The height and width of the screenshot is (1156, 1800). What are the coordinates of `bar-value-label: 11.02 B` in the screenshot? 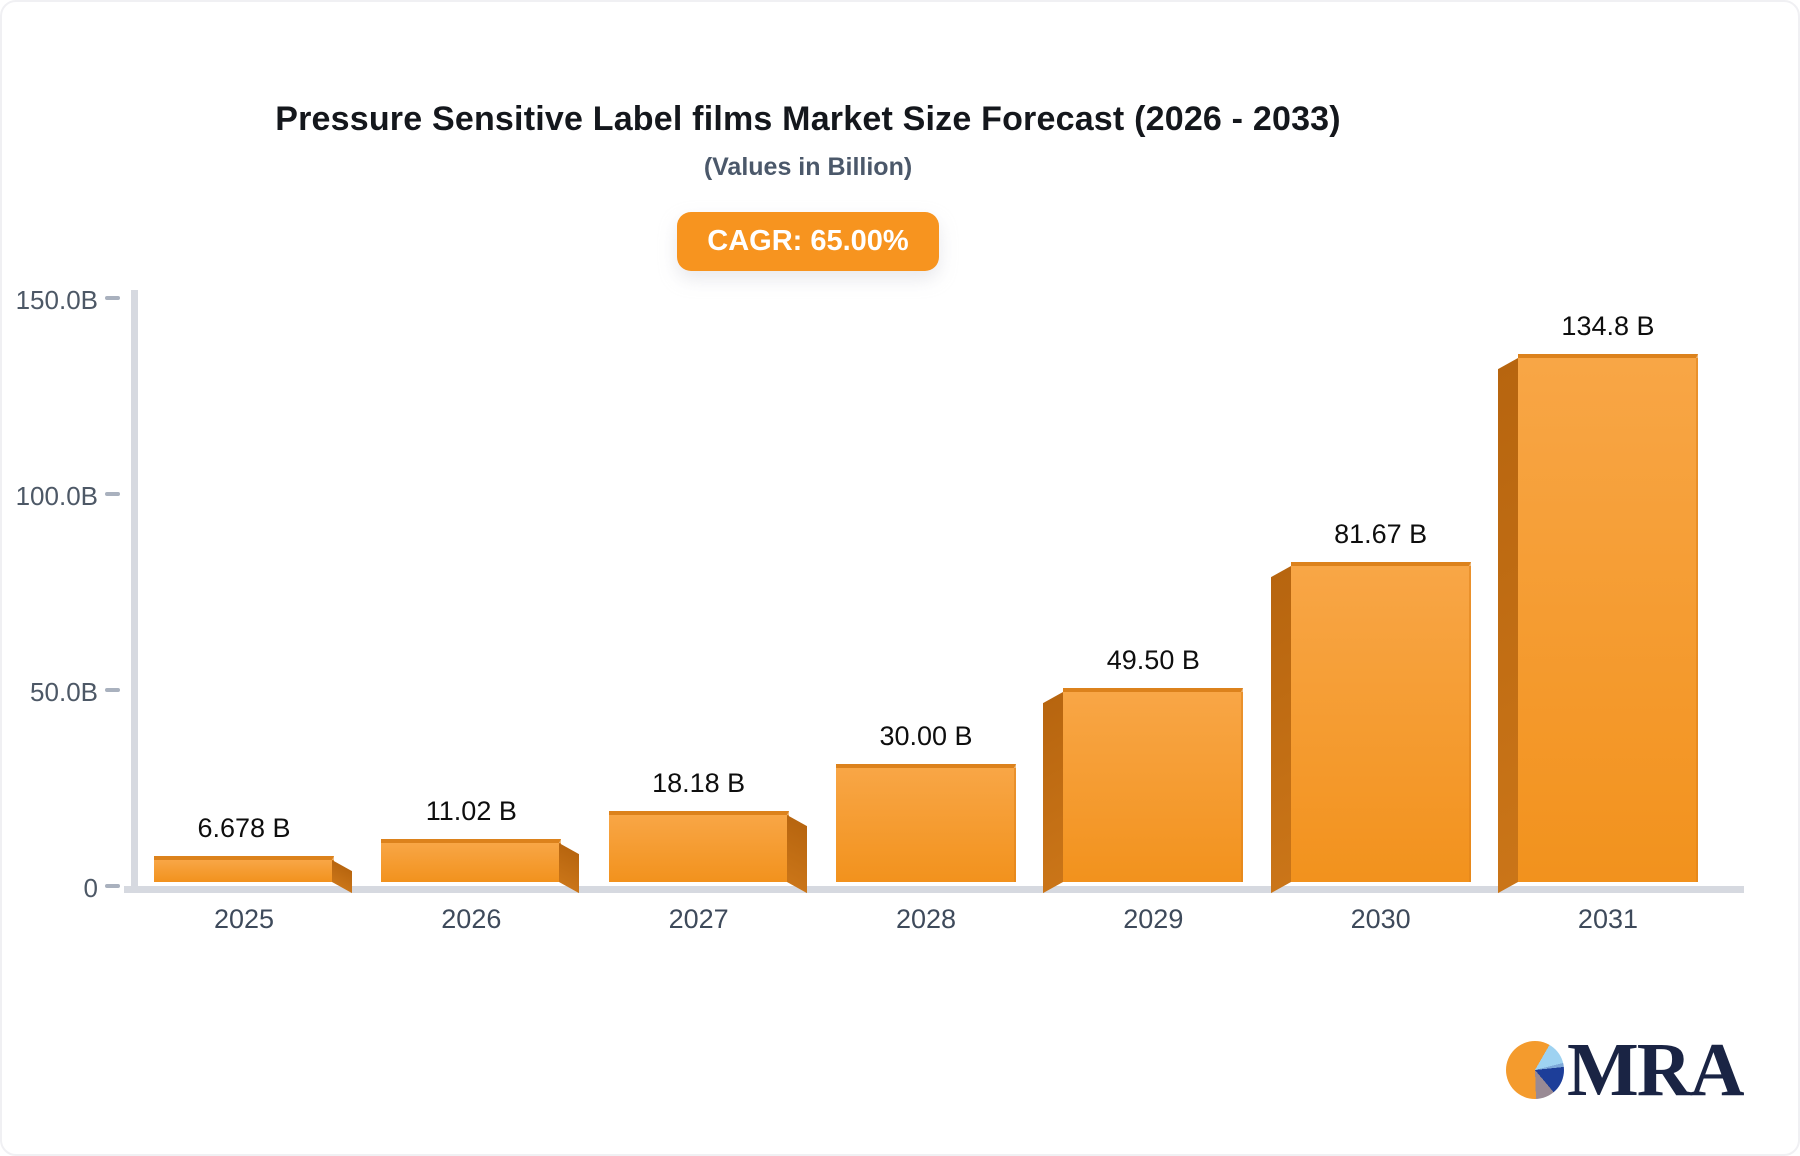 It's located at (471, 810).